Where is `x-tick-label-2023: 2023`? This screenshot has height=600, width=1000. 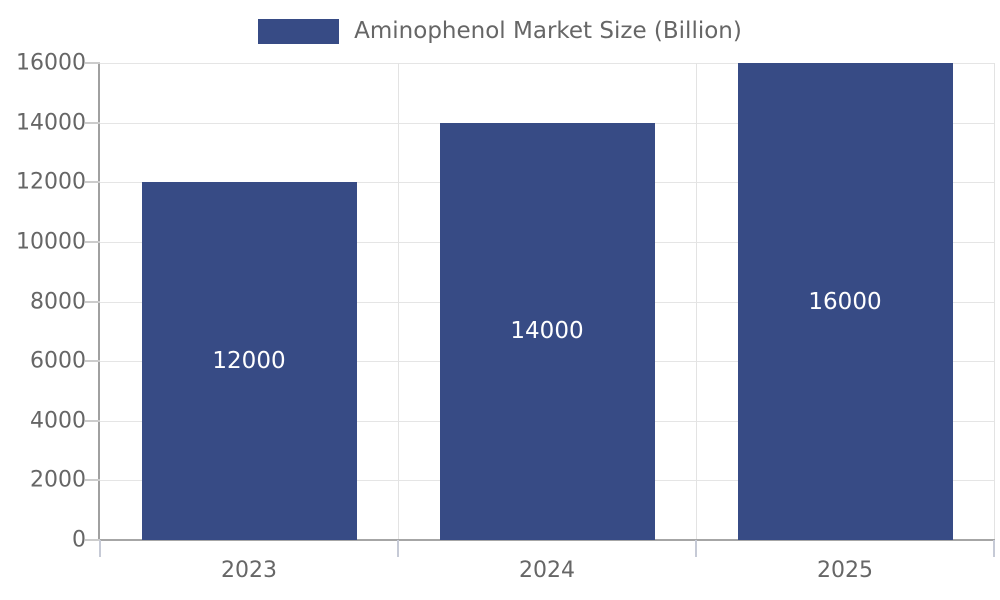
x-tick-label-2023: 2023 is located at coordinates (249, 570).